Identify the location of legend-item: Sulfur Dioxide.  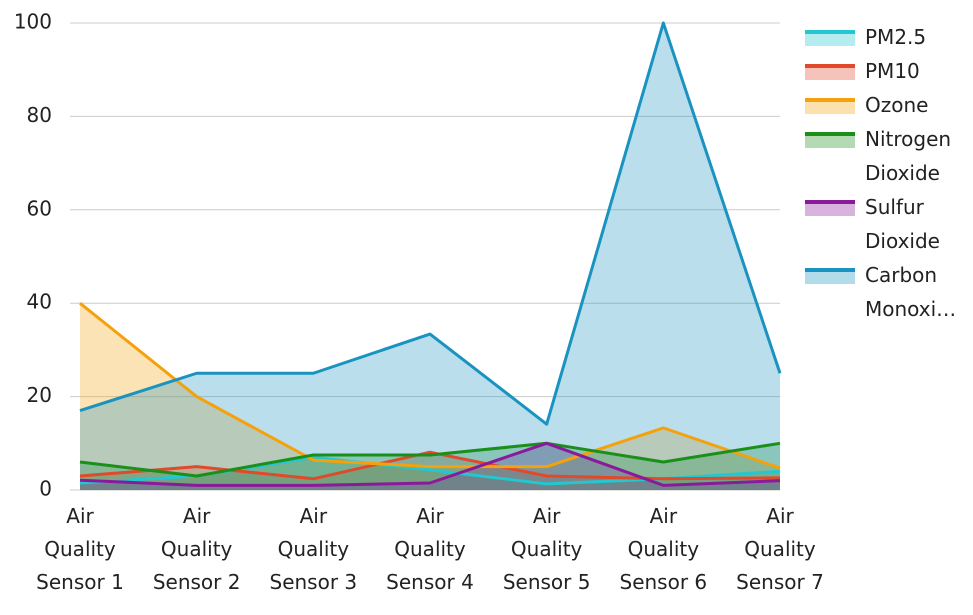
(889, 224).